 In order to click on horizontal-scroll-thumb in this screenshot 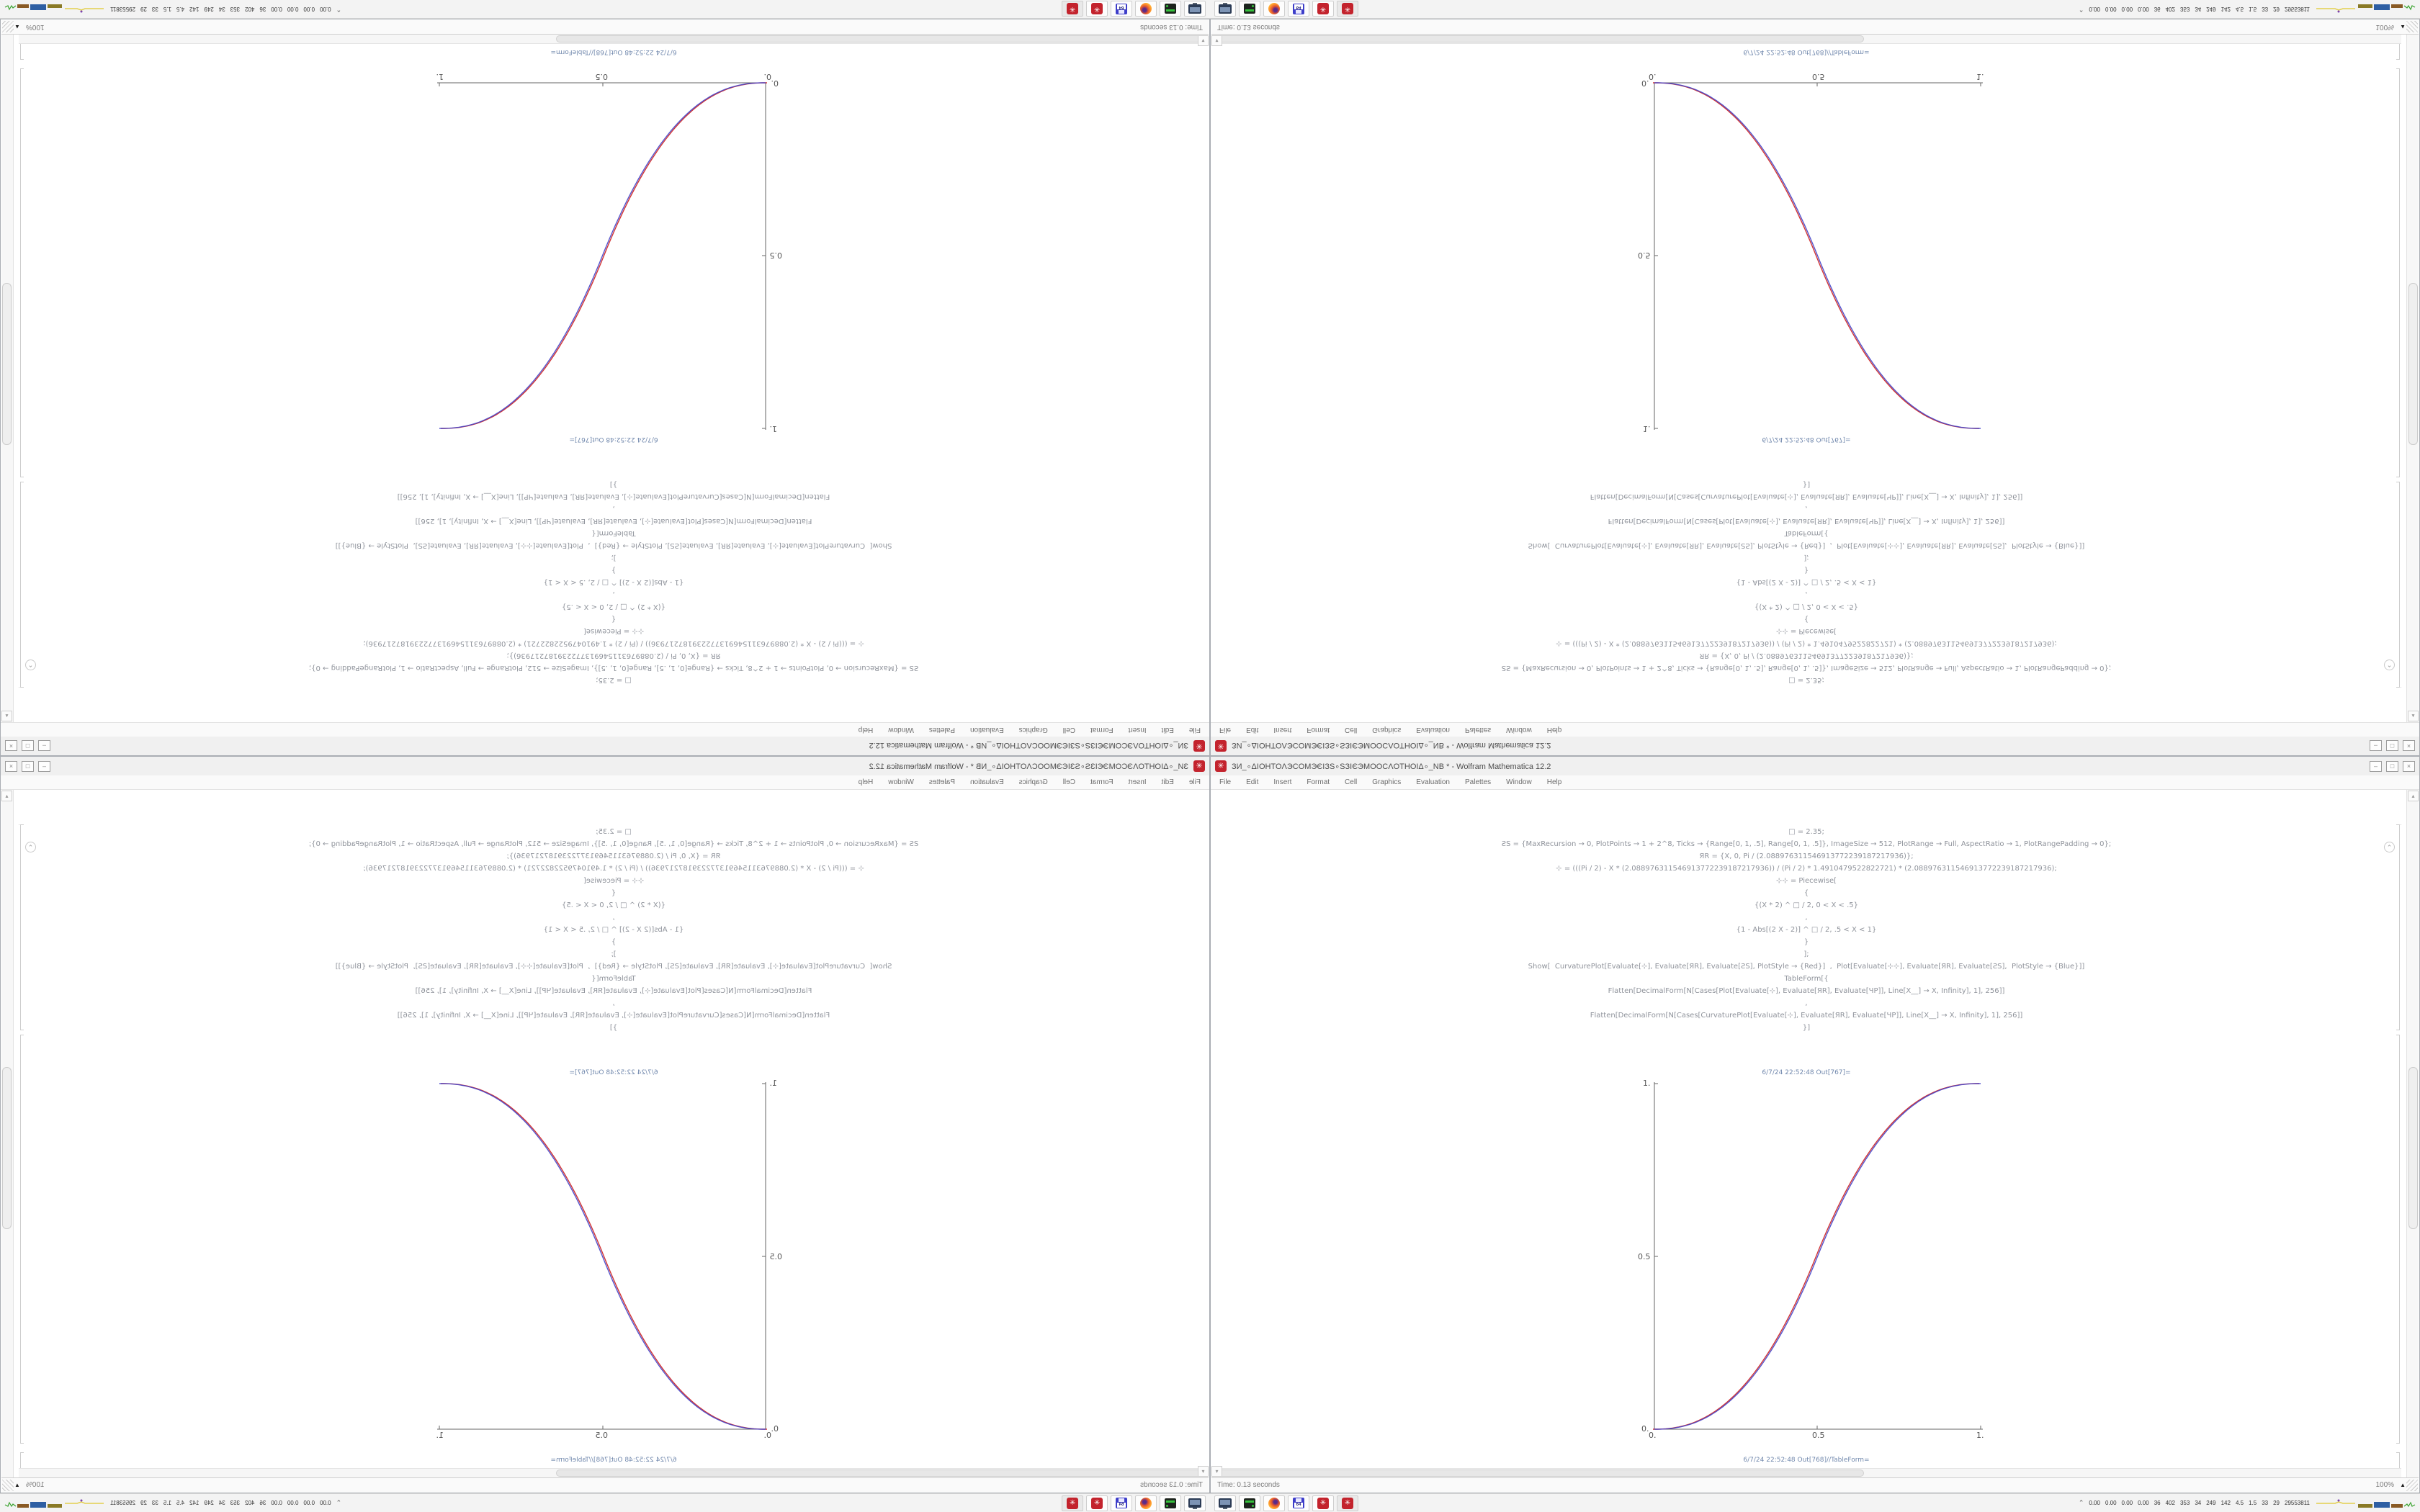, I will do `click(882, 38)`.